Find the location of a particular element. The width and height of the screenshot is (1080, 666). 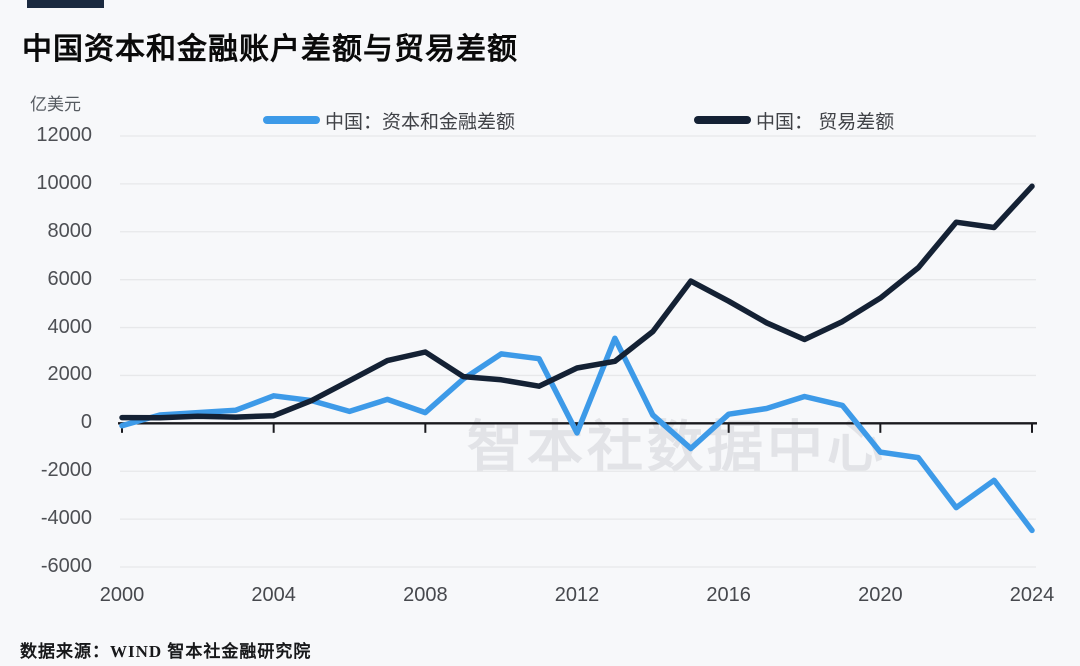

y-axis-label: 0 is located at coordinates (86, 422).